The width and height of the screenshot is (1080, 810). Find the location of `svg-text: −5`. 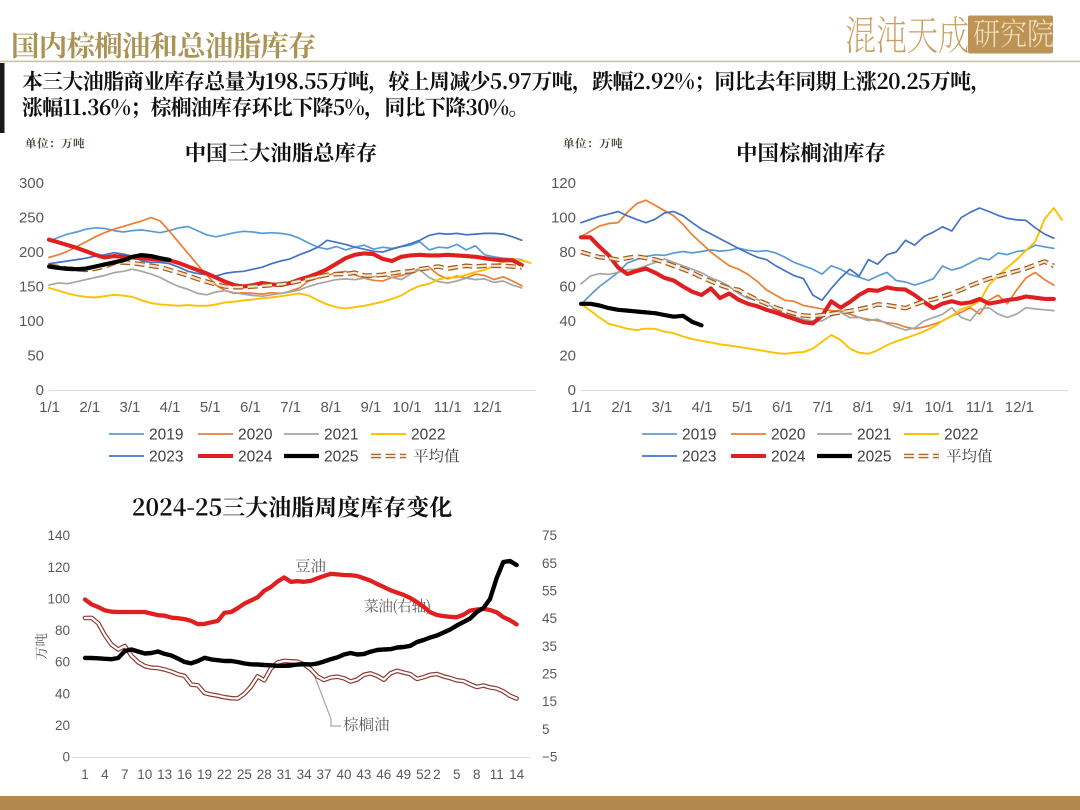

svg-text: −5 is located at coordinates (549, 757).